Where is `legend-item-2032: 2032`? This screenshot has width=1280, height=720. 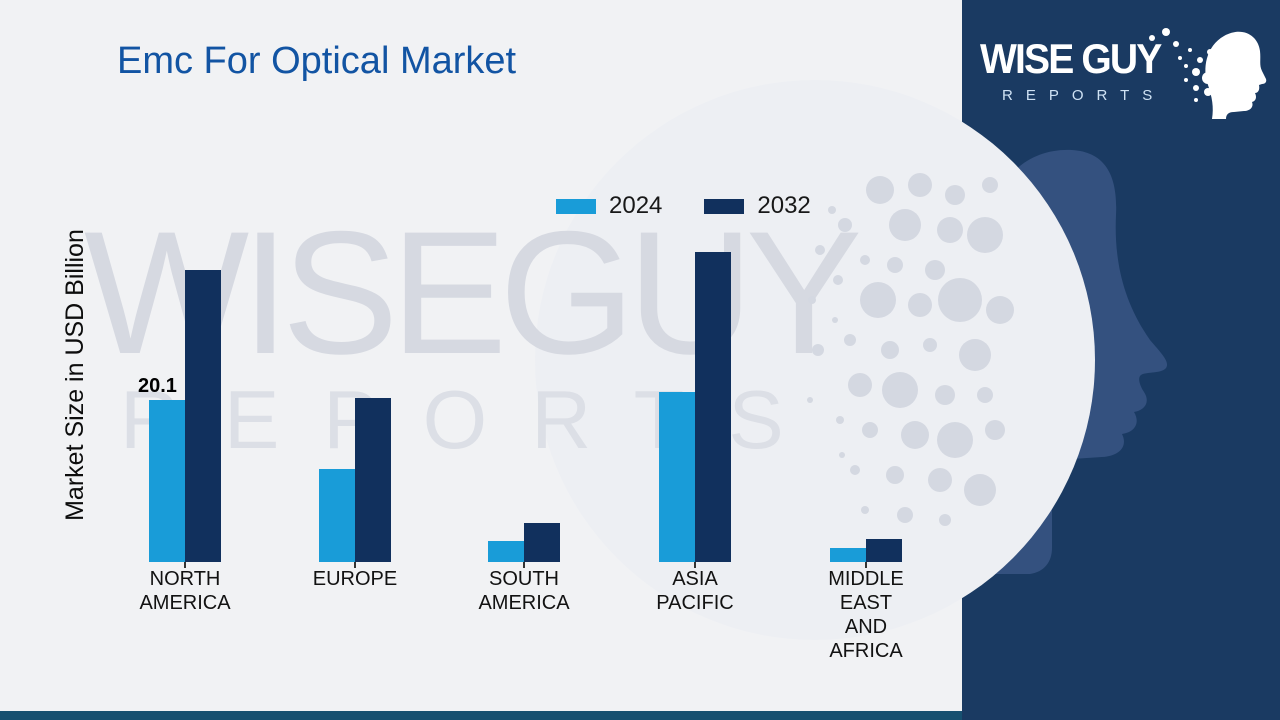
legend-item-2032: 2032 is located at coordinates (757, 206).